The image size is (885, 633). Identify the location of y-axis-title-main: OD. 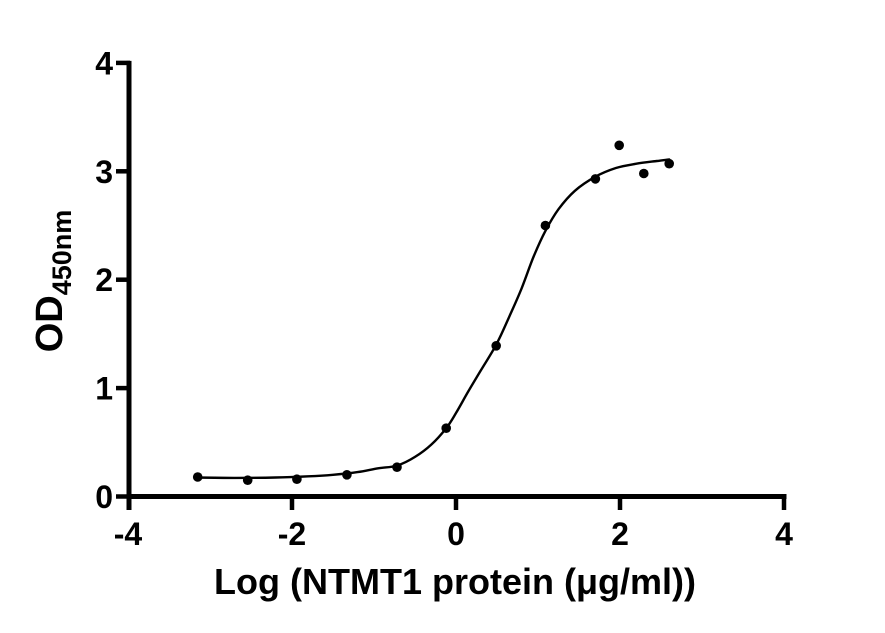
(50, 323).